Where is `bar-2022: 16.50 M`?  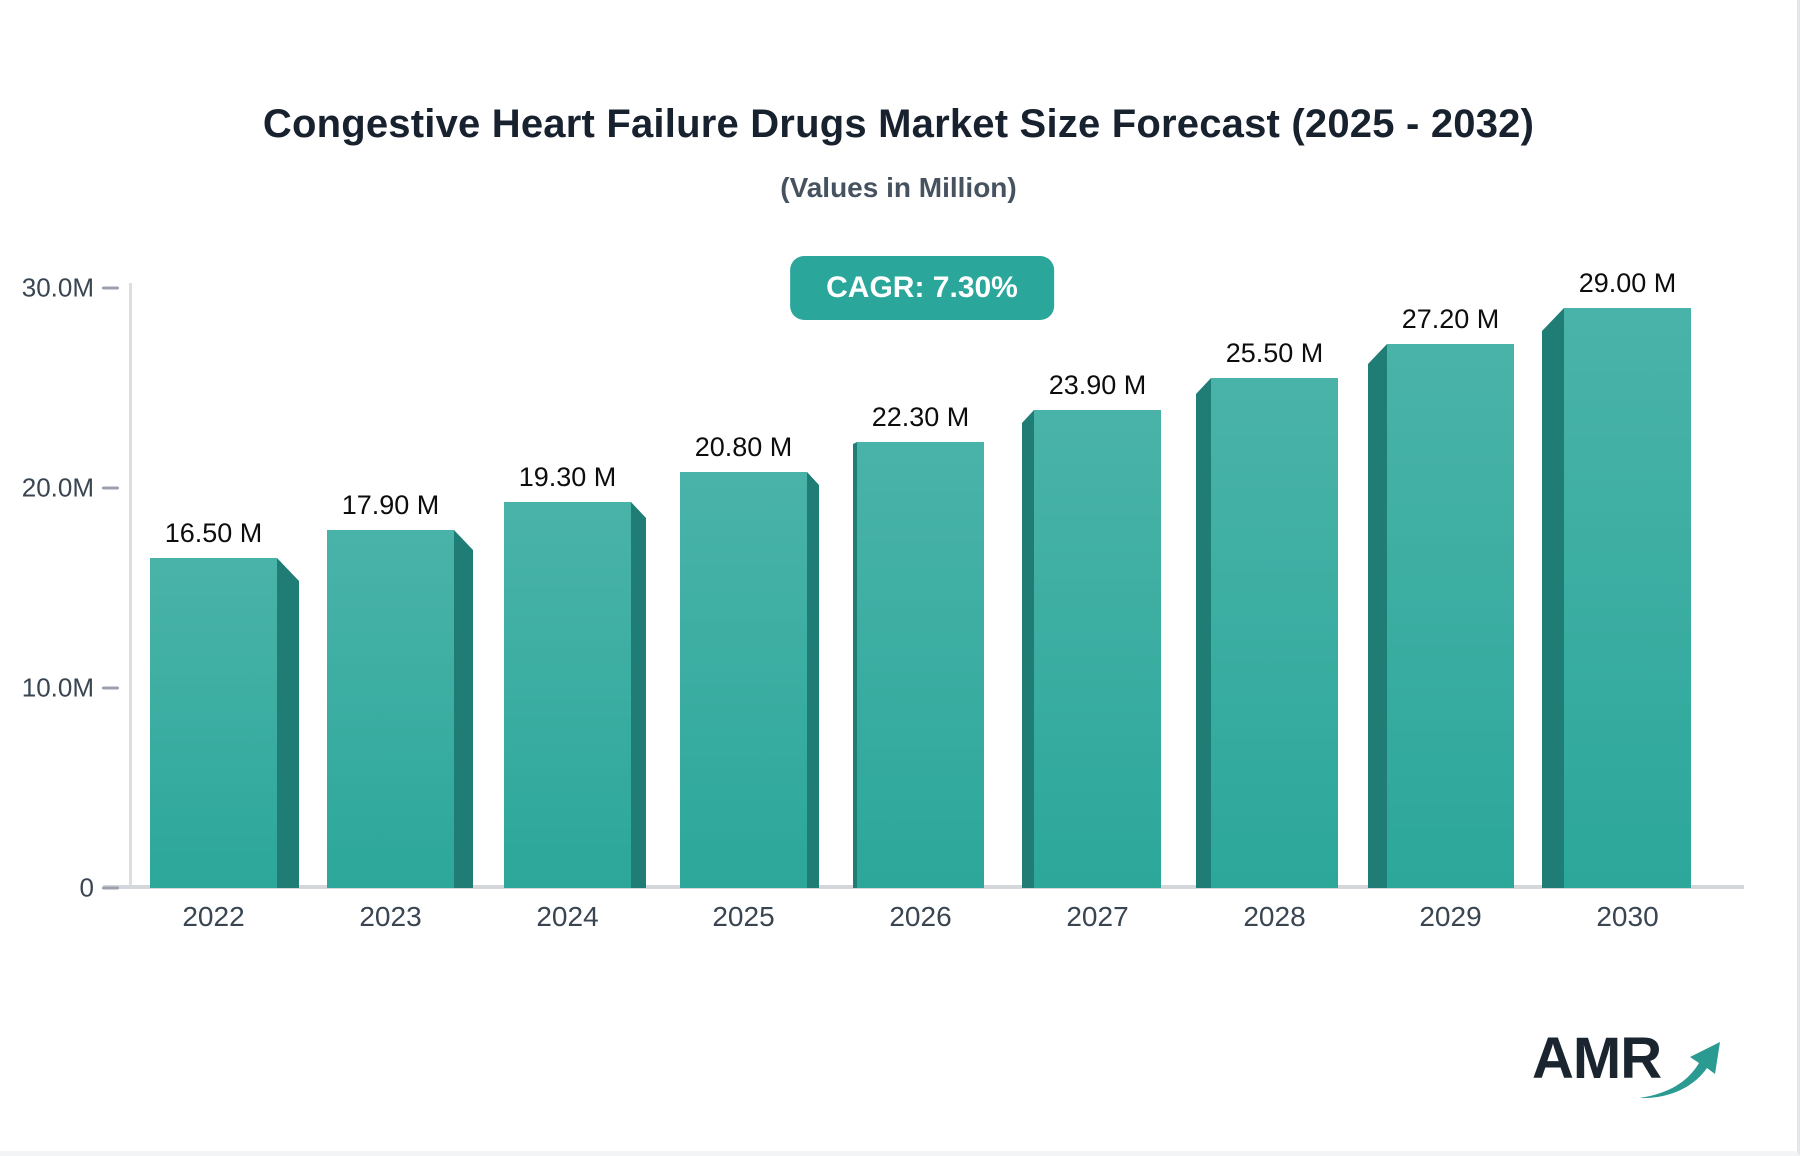 bar-2022: 16.50 M is located at coordinates (224, 703).